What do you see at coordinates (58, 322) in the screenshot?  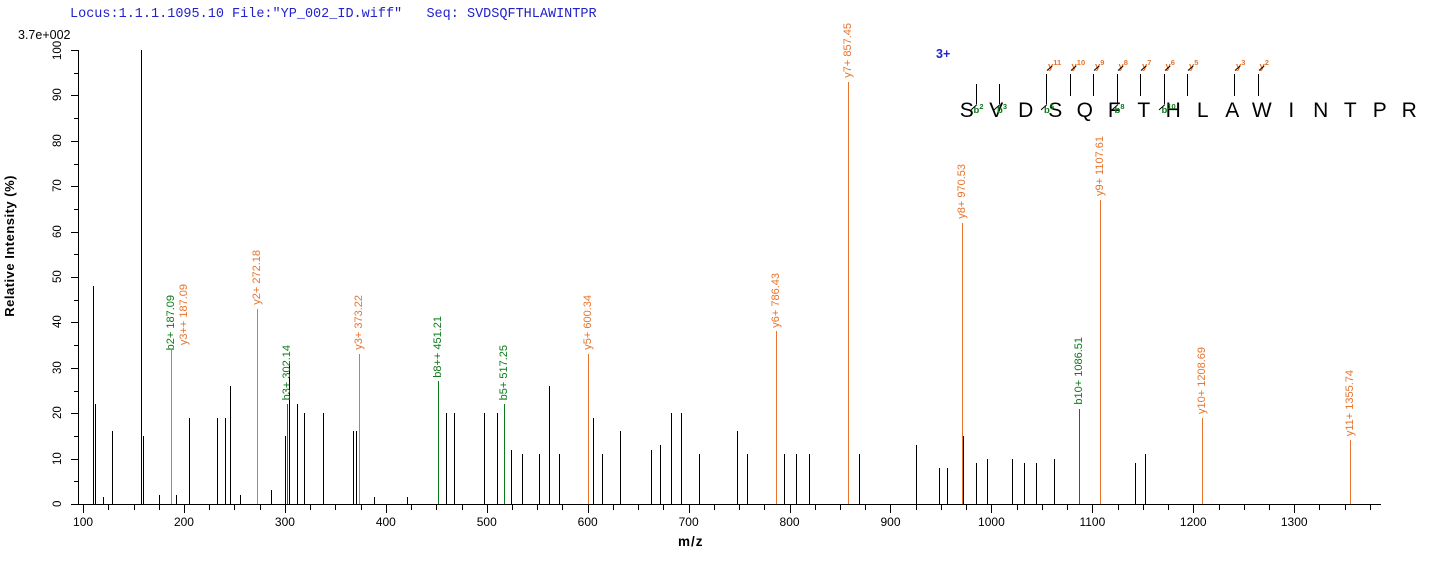 I see `y-tick-label: 40` at bounding box center [58, 322].